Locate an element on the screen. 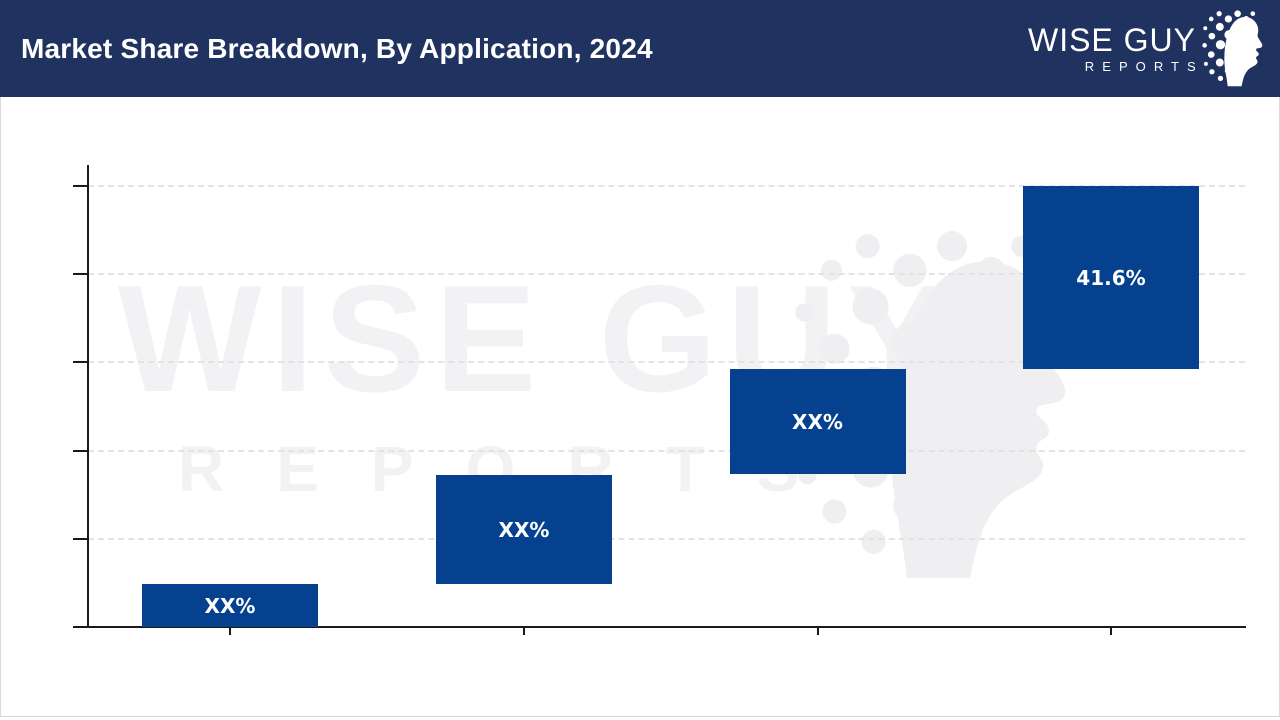  bar-value-label-commercial: XX% is located at coordinates (524, 529).